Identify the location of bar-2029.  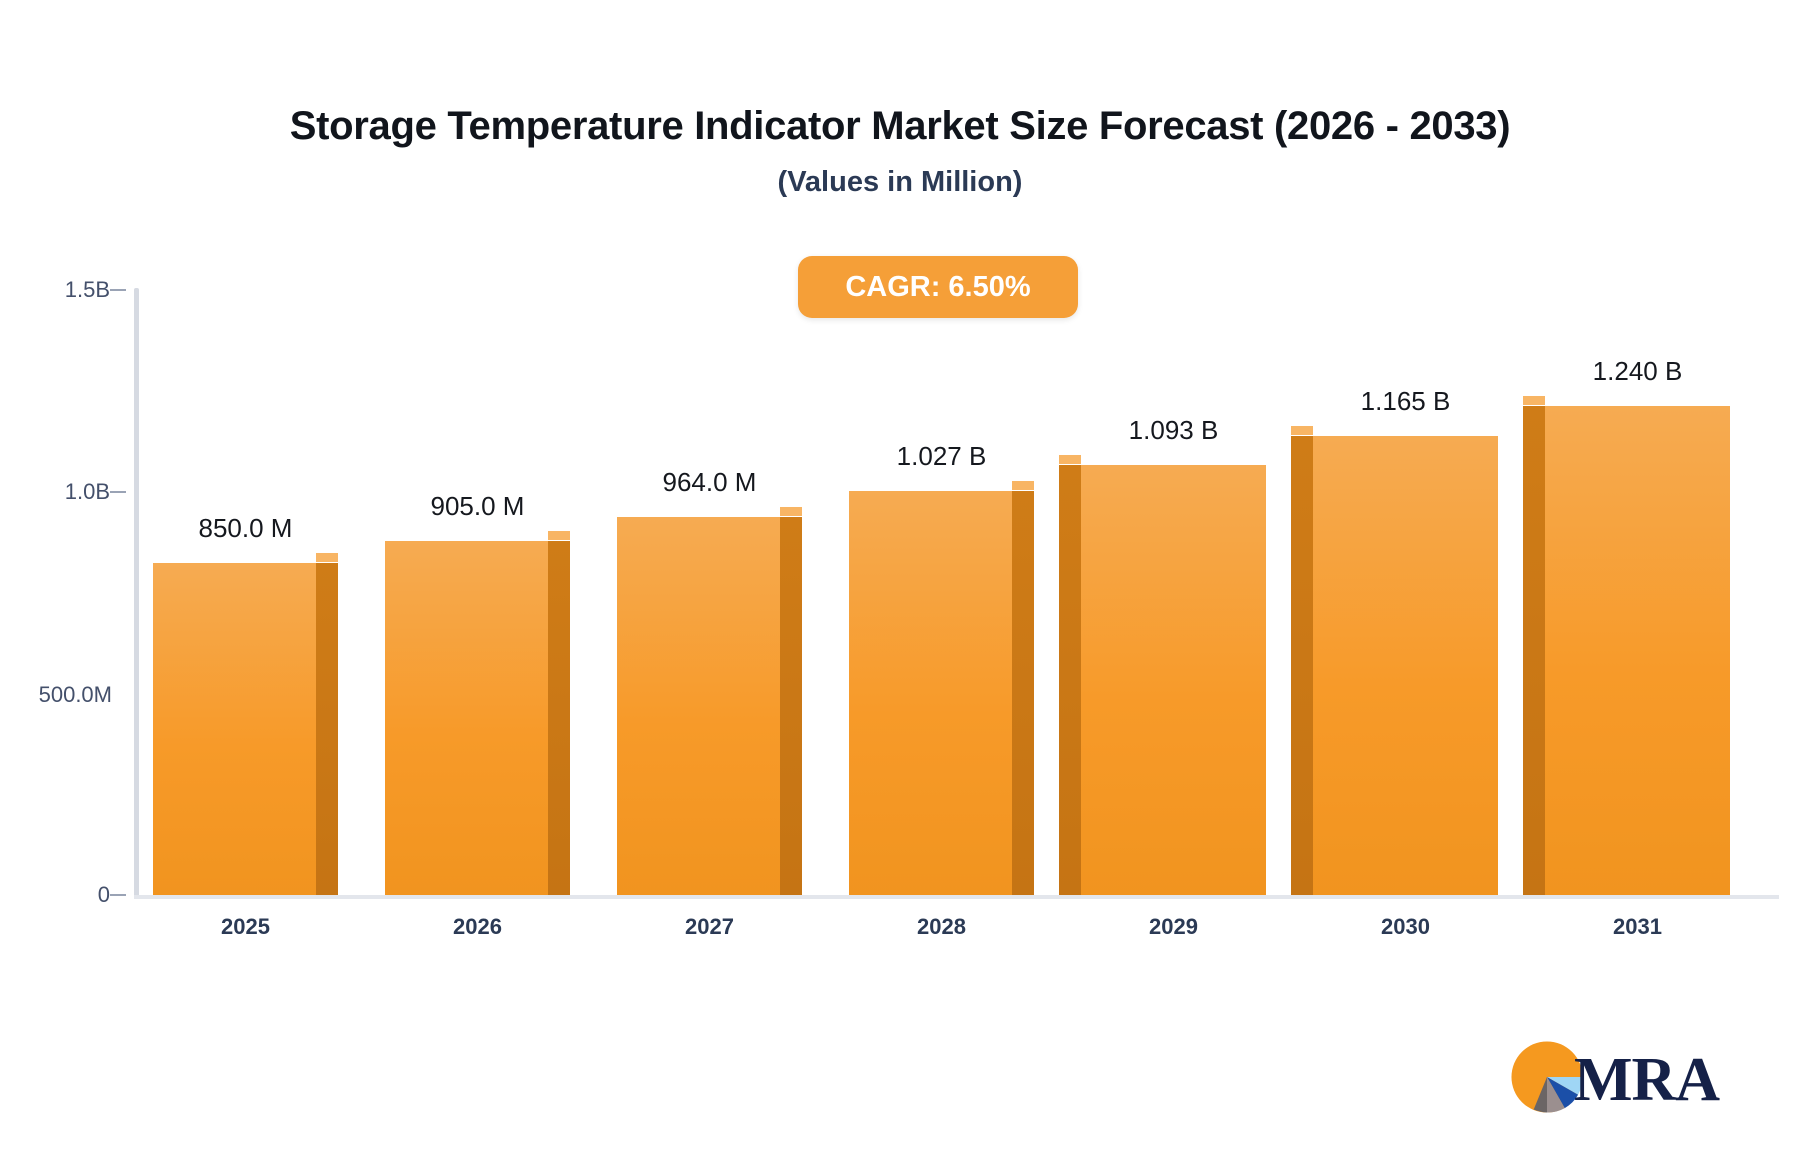
(1162, 675).